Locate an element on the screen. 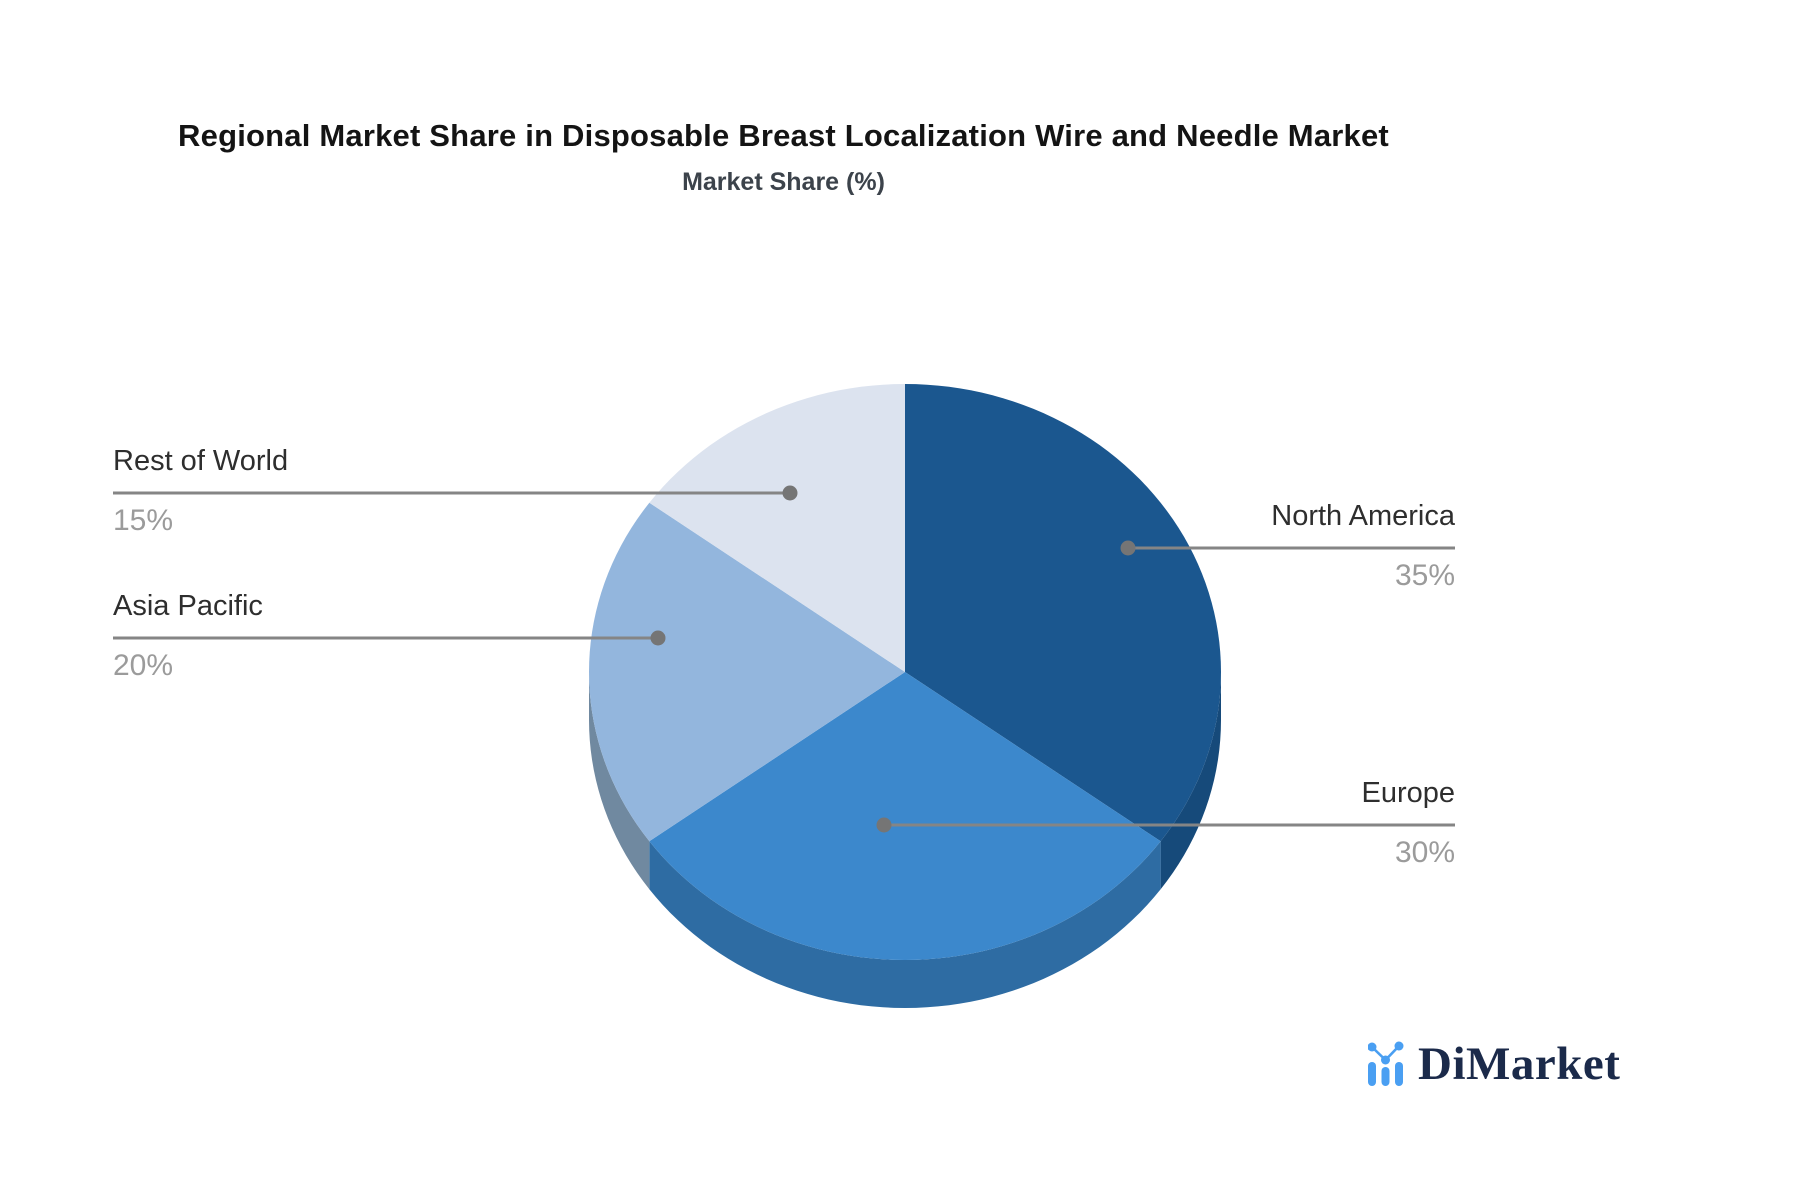 This screenshot has width=1800, height=1196. pie-slice-side-europe is located at coordinates (905, 924).